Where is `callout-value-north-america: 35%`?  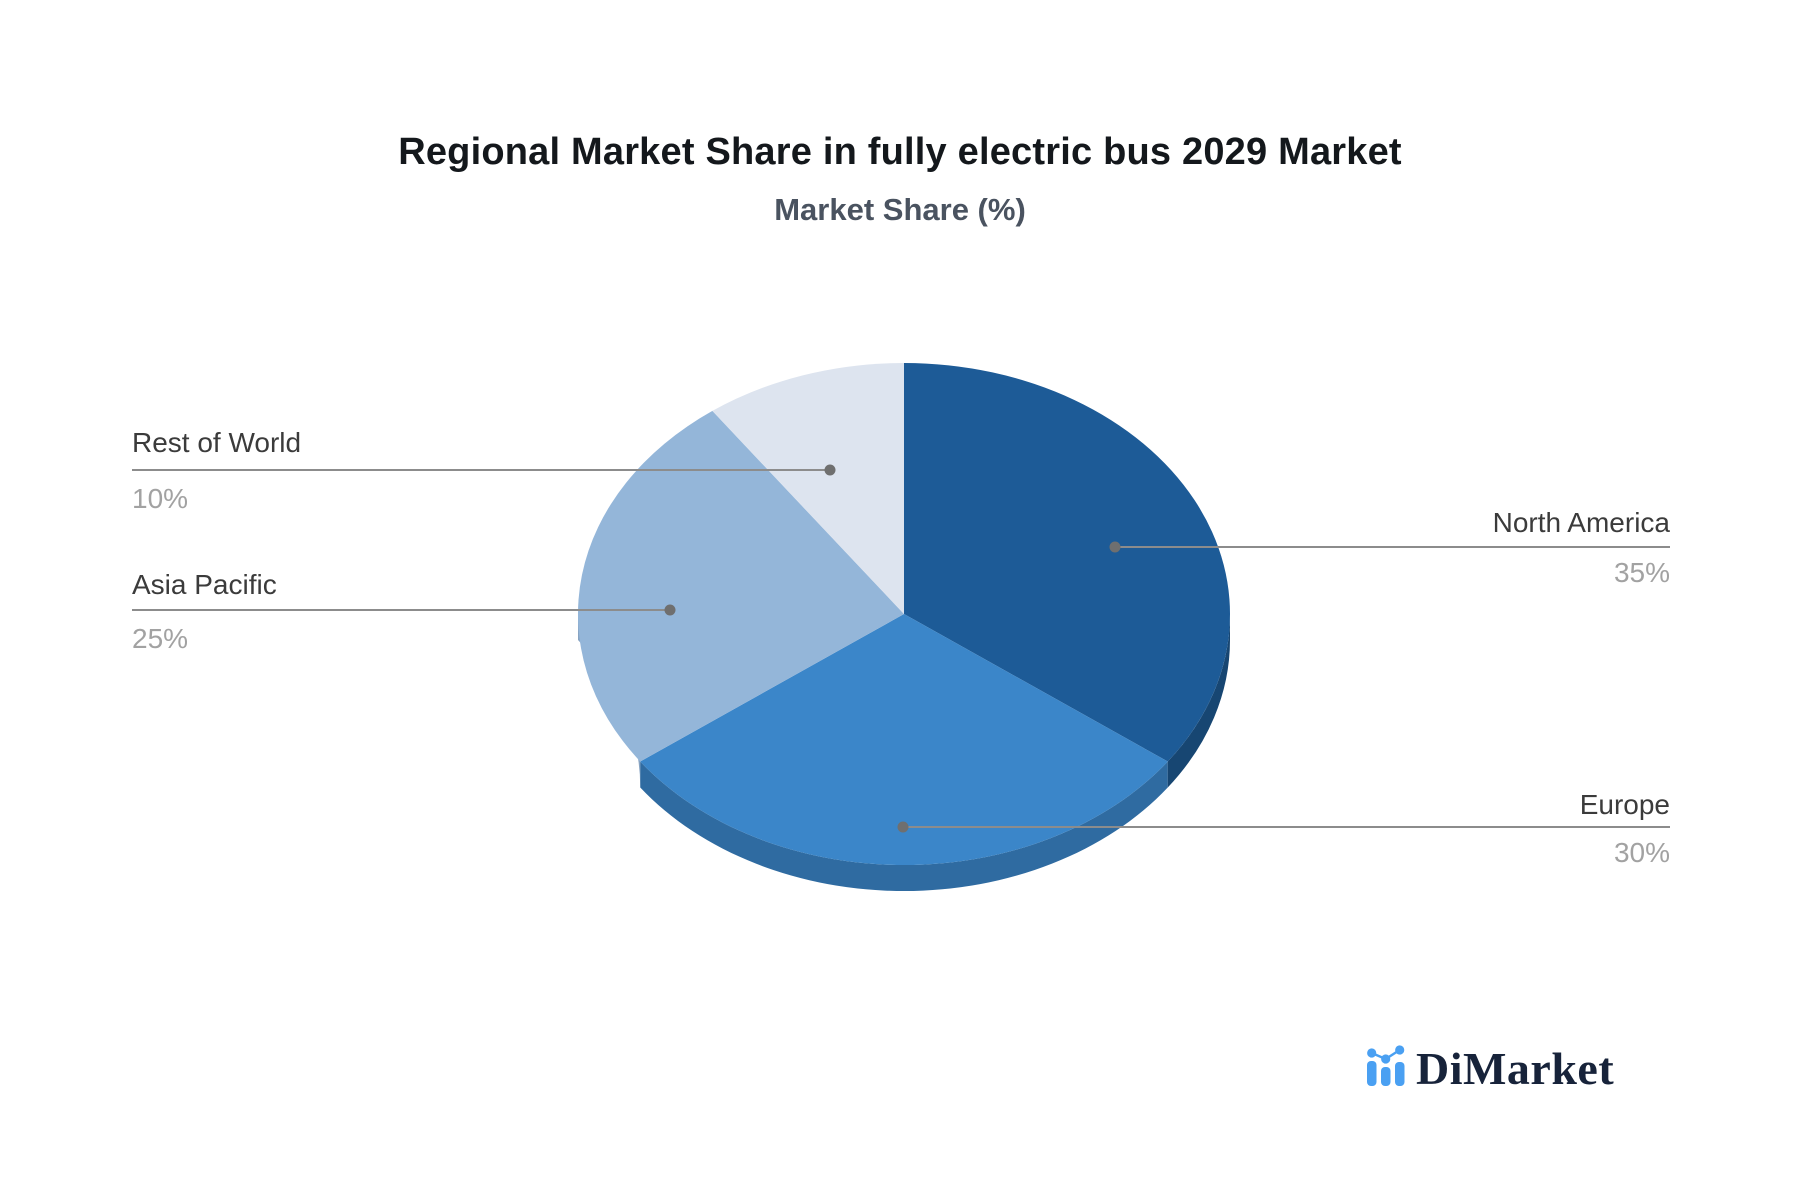 callout-value-north-america: 35% is located at coordinates (1641, 572).